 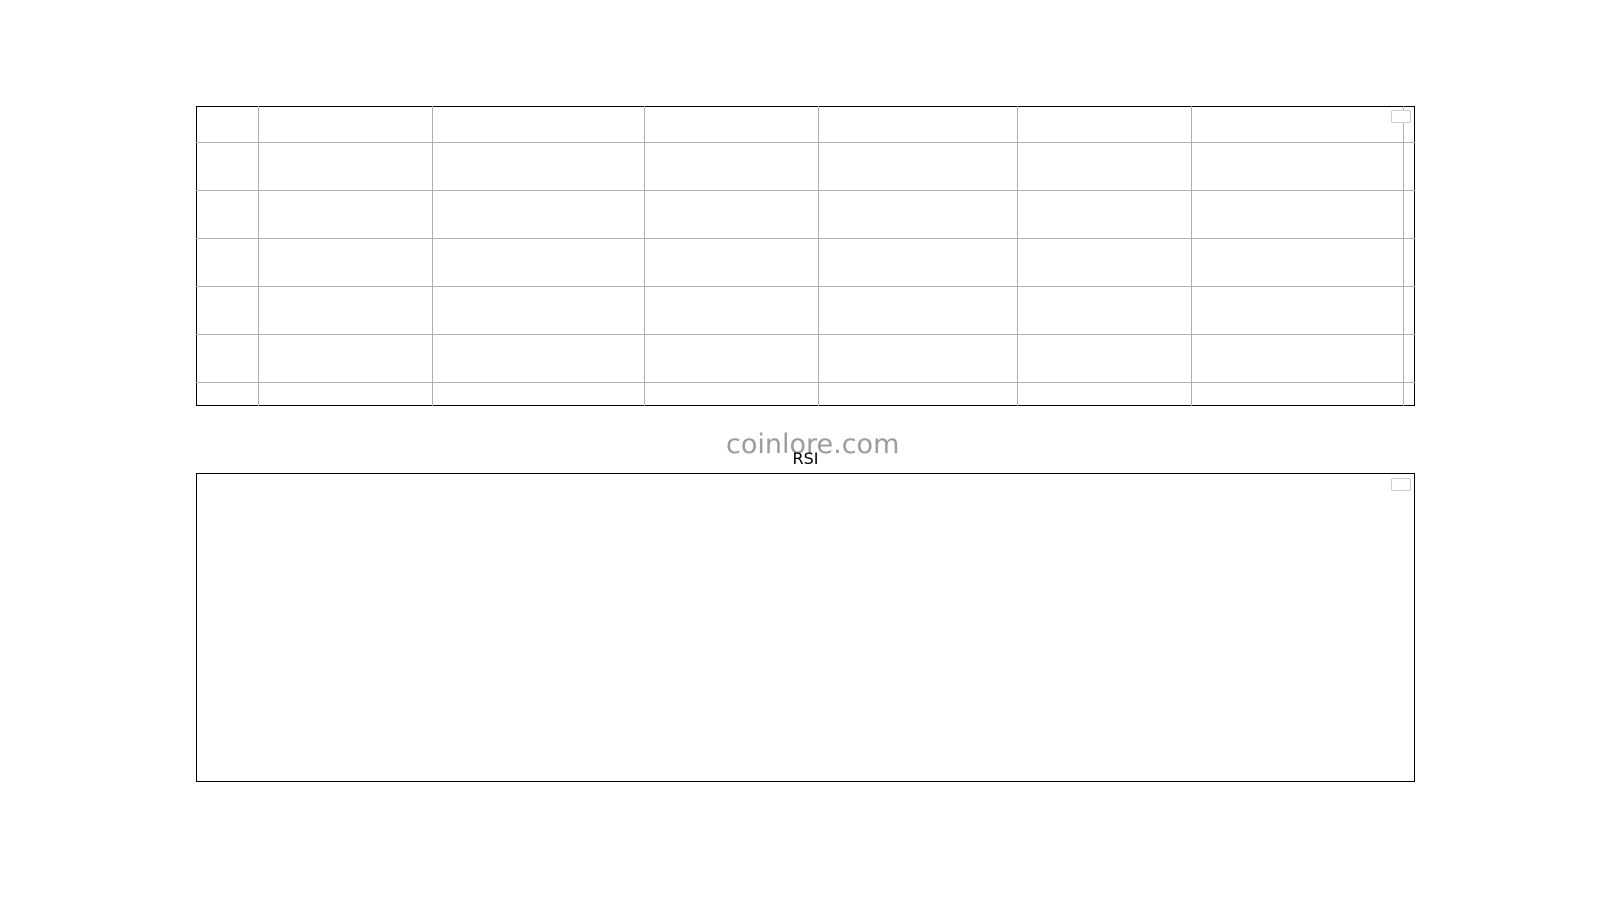 What do you see at coordinates (1401, 116) in the screenshot?
I see `price-legend` at bounding box center [1401, 116].